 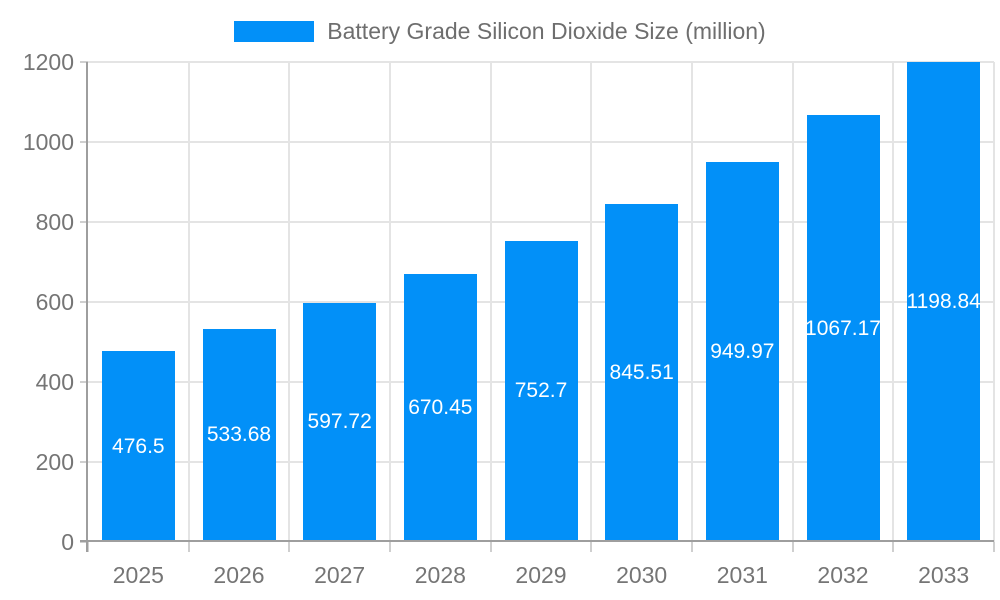 What do you see at coordinates (54, 462) in the screenshot?
I see `y-tick-label: 200` at bounding box center [54, 462].